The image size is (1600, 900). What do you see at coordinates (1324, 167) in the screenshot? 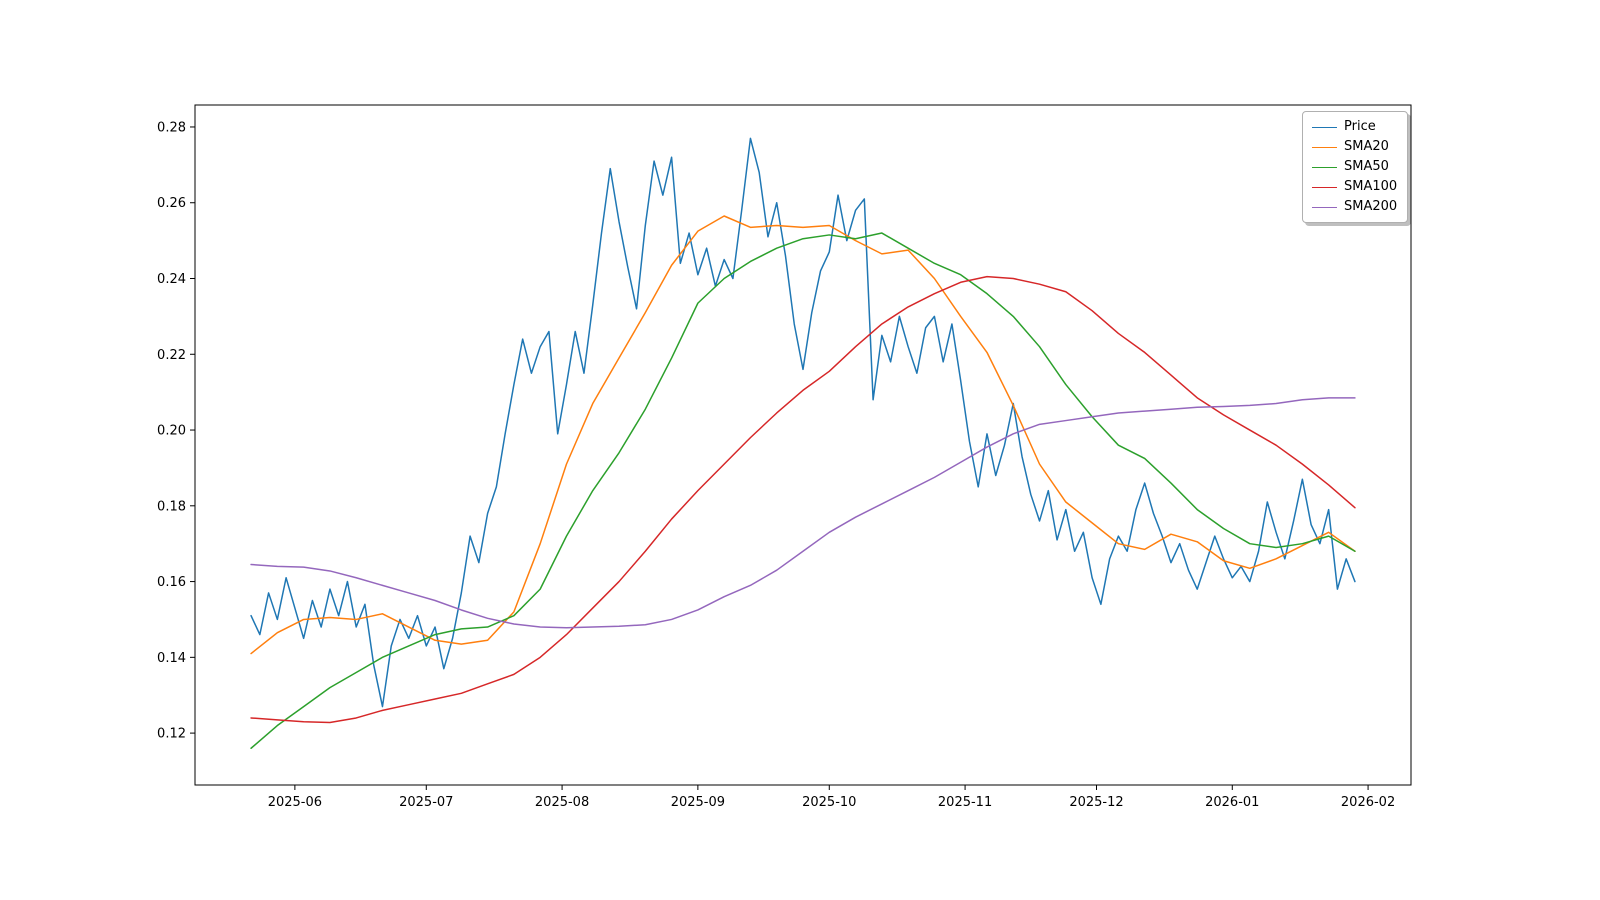
I see `legend-swatch-sma50-icon` at bounding box center [1324, 167].